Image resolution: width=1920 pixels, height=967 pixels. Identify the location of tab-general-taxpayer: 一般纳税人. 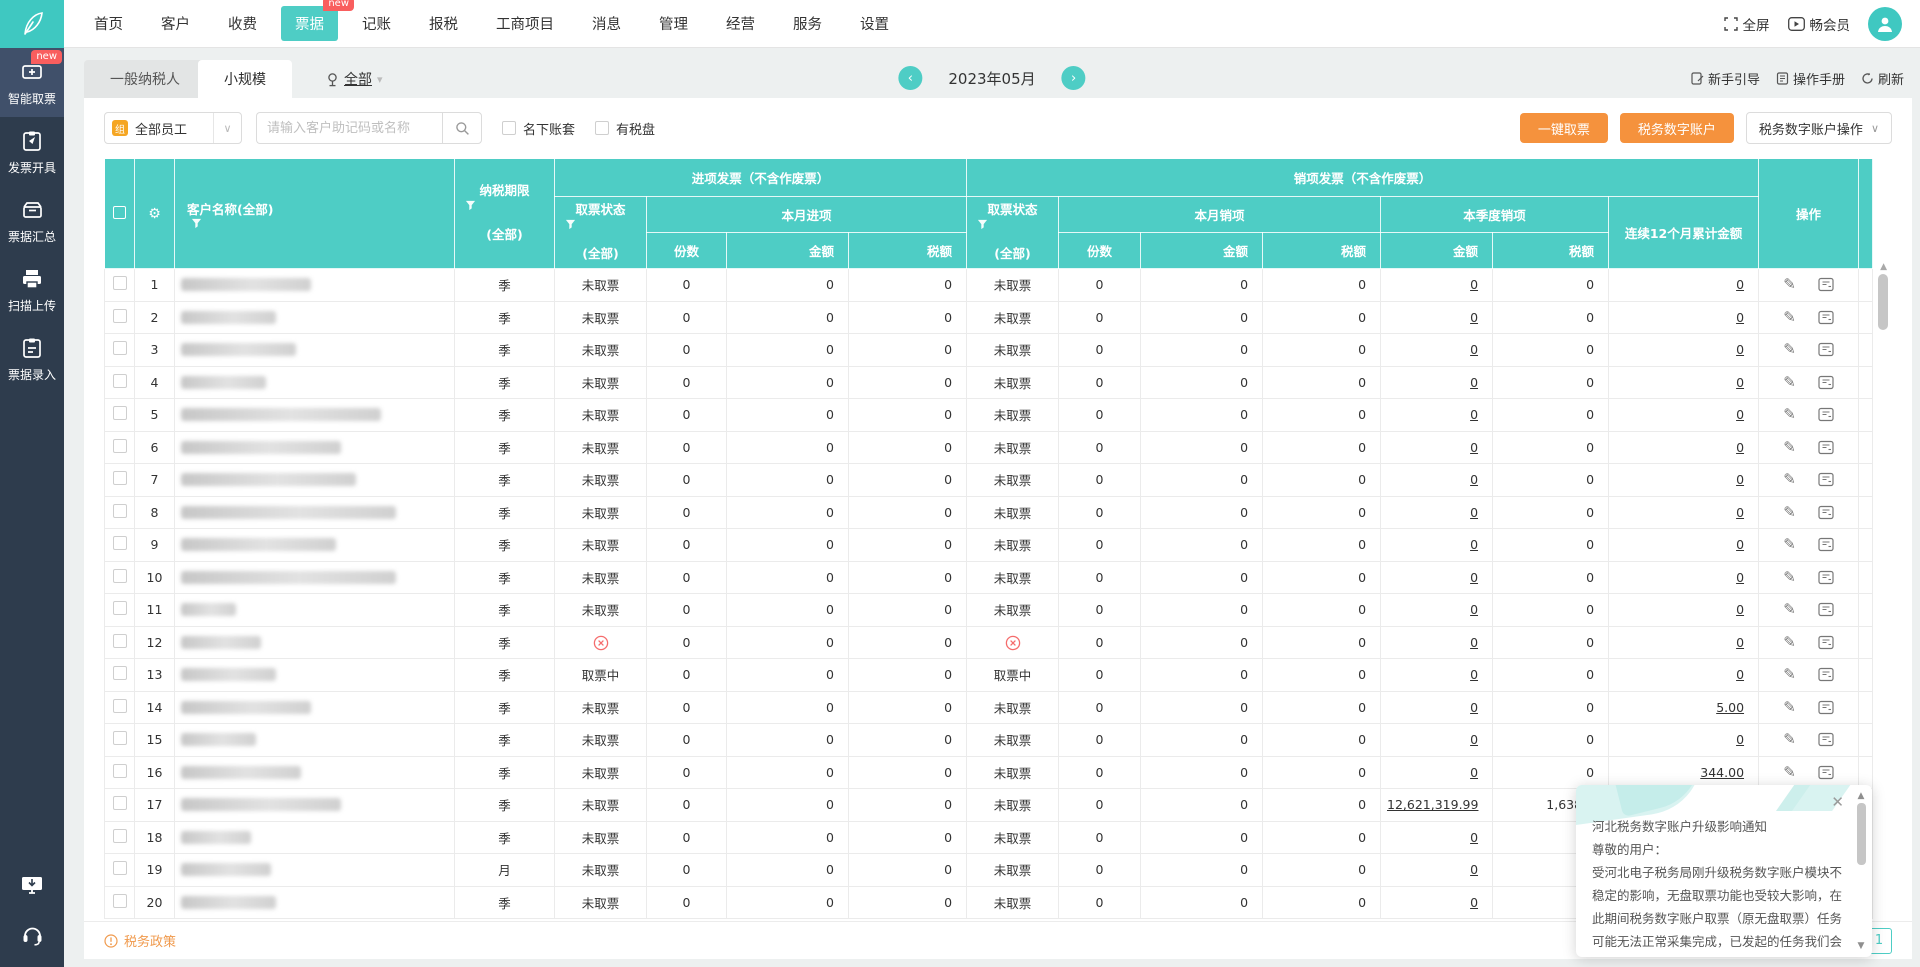
(145, 79).